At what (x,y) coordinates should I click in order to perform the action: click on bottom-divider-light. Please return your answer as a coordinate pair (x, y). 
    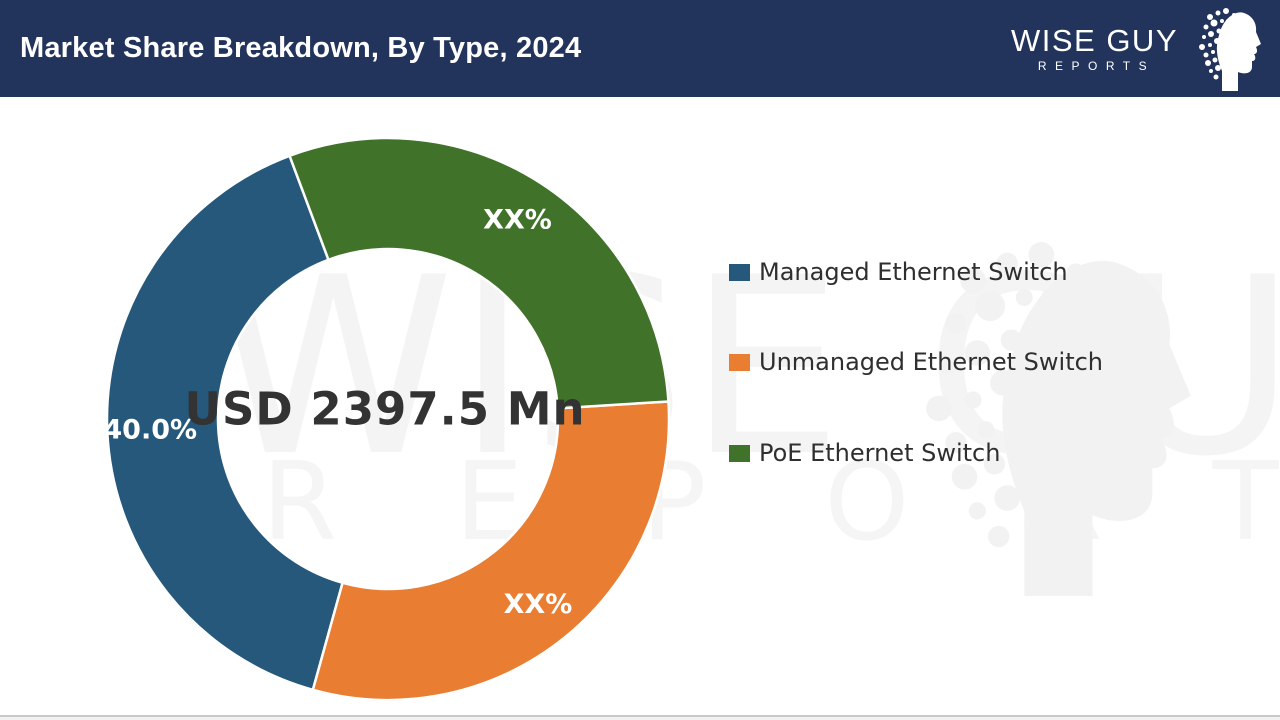
    Looking at the image, I should click on (640, 718).